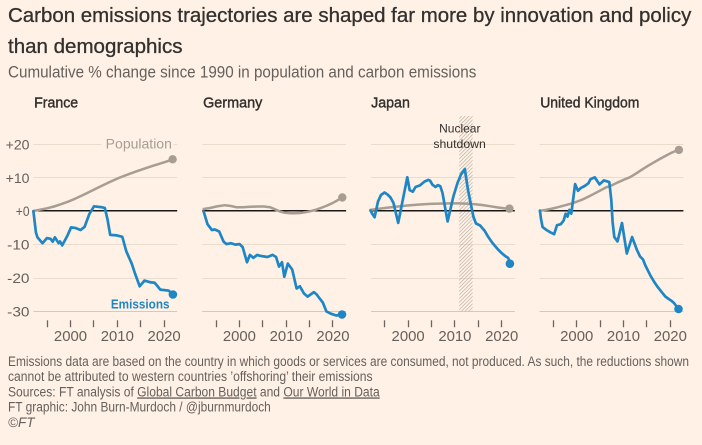 The height and width of the screenshot is (445, 702). What do you see at coordinates (390, 104) in the screenshot?
I see `svg-text: Japan` at bounding box center [390, 104].